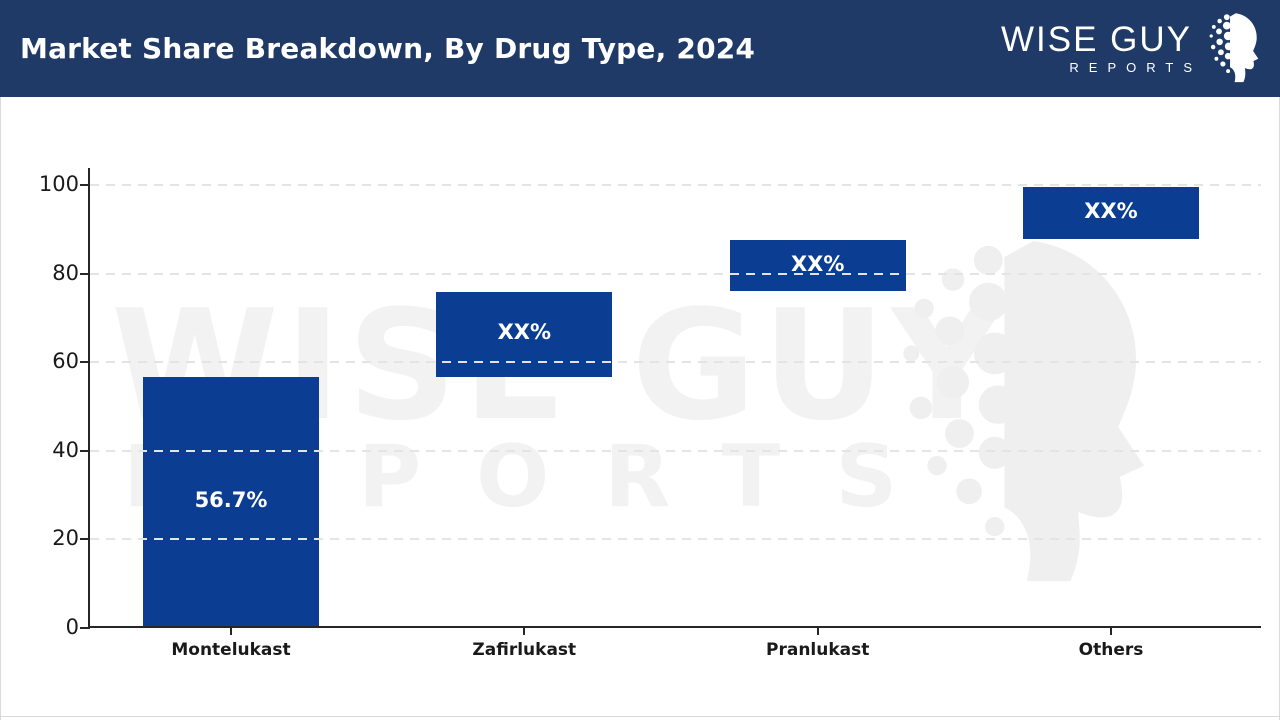 This screenshot has height=720, width=1280. Describe the element at coordinates (524, 650) in the screenshot. I see `x-category-label: Zafirlukast` at that location.